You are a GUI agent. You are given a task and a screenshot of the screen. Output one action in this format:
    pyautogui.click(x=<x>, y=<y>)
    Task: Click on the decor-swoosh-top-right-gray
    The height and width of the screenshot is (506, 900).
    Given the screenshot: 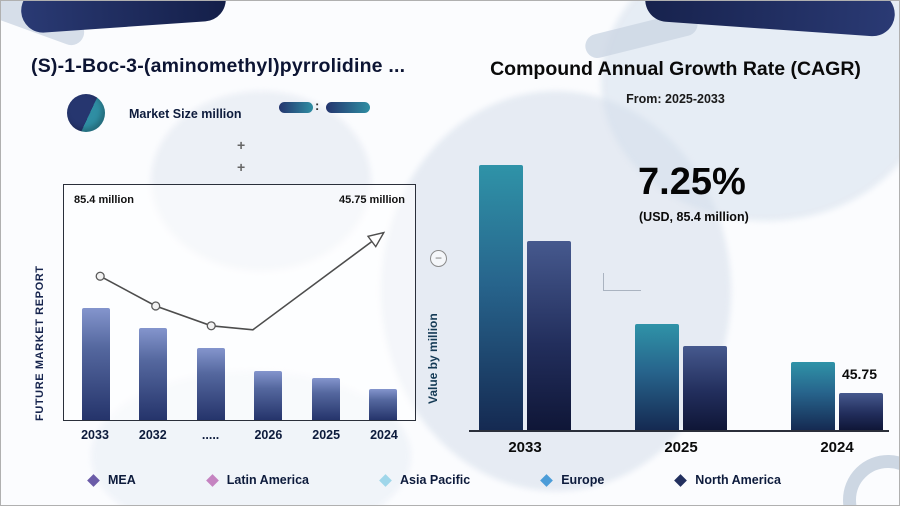 What is the action you would take?
    pyautogui.click(x=641, y=35)
    